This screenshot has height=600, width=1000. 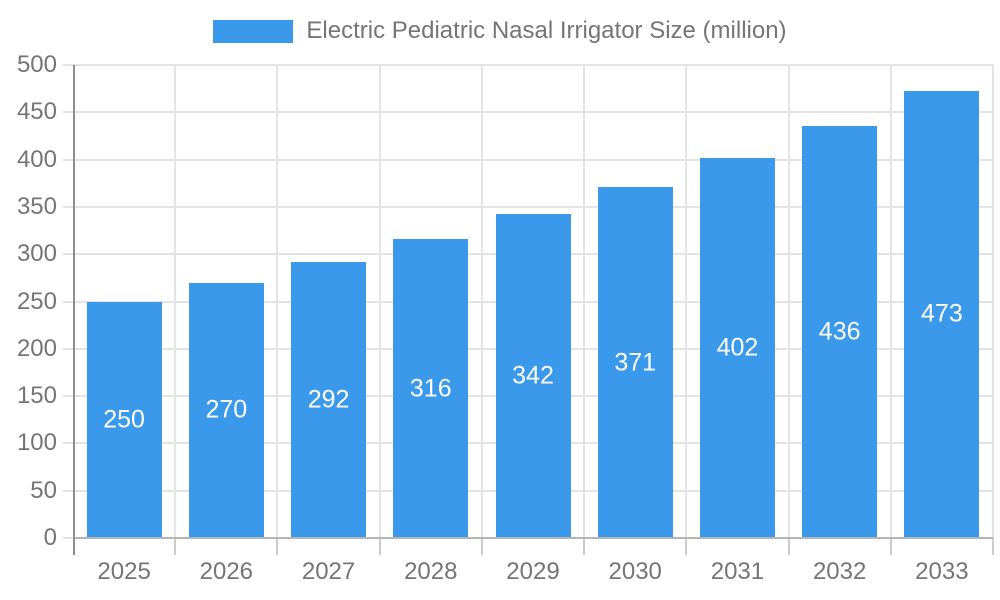 I want to click on bar: 316, so click(x=431, y=388).